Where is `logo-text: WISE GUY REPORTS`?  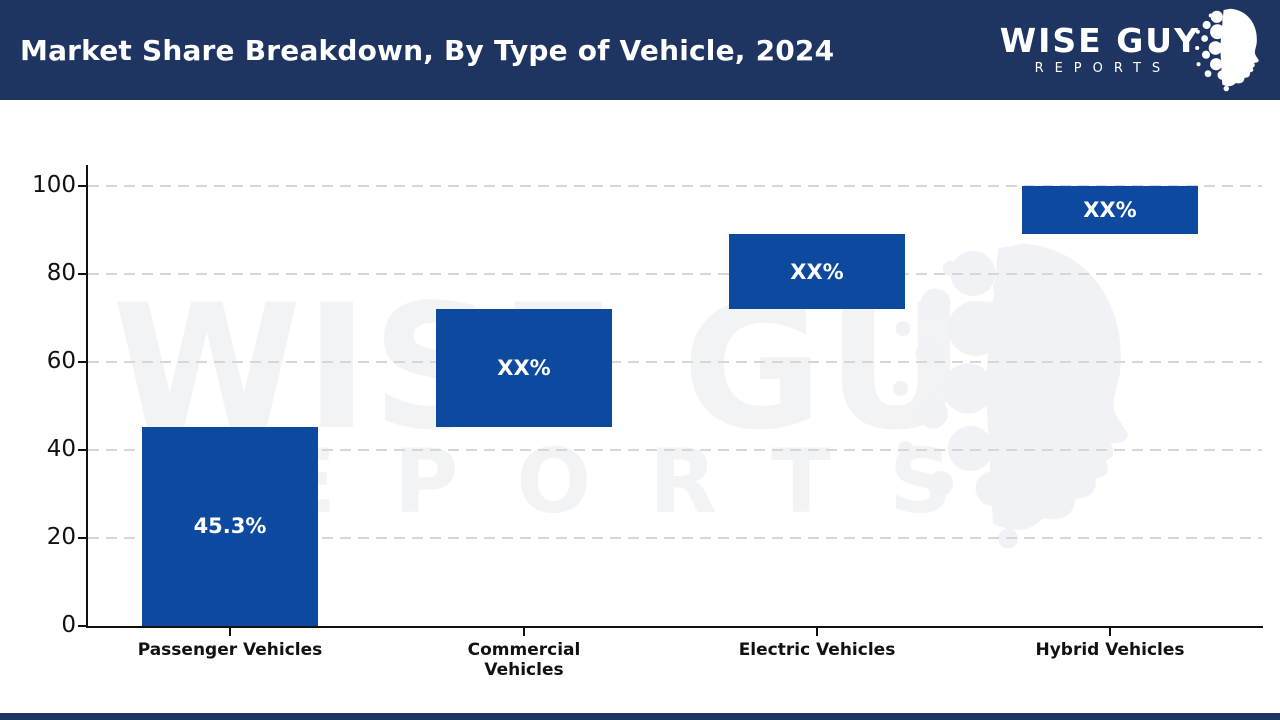
logo-text: WISE GUY REPORTS is located at coordinates (1100, 50).